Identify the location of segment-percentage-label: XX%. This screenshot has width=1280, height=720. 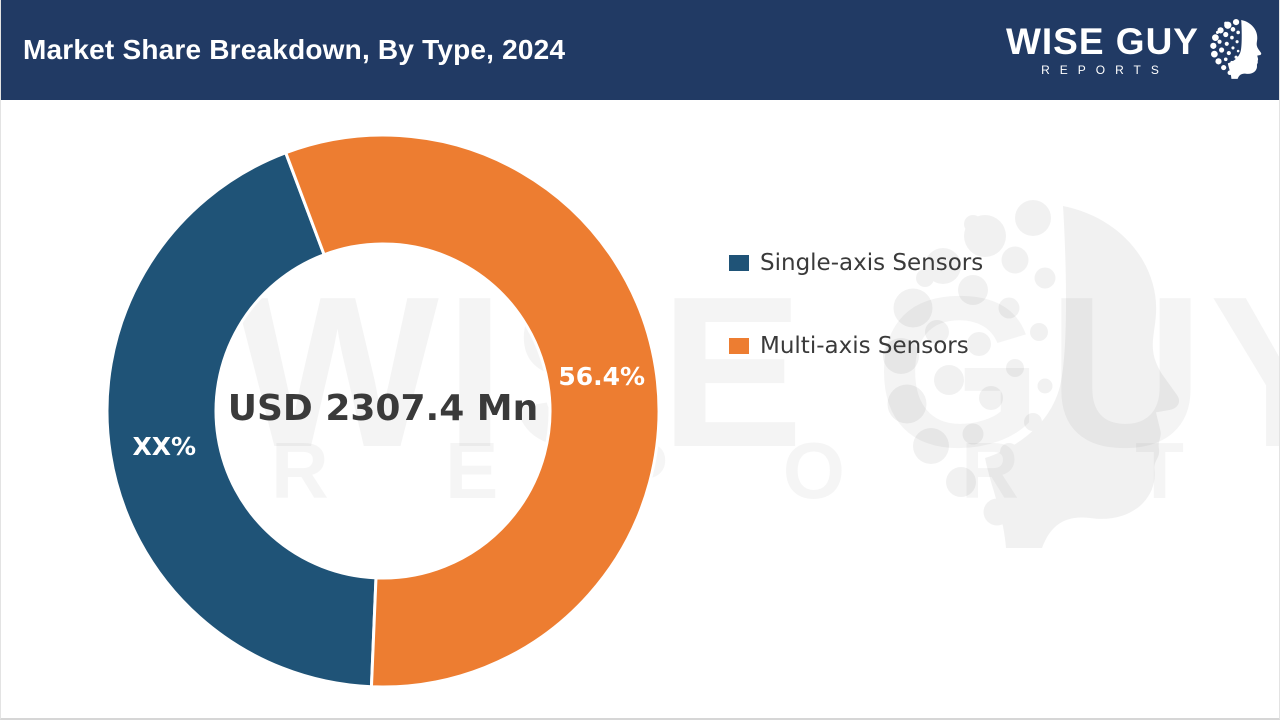
(164, 446).